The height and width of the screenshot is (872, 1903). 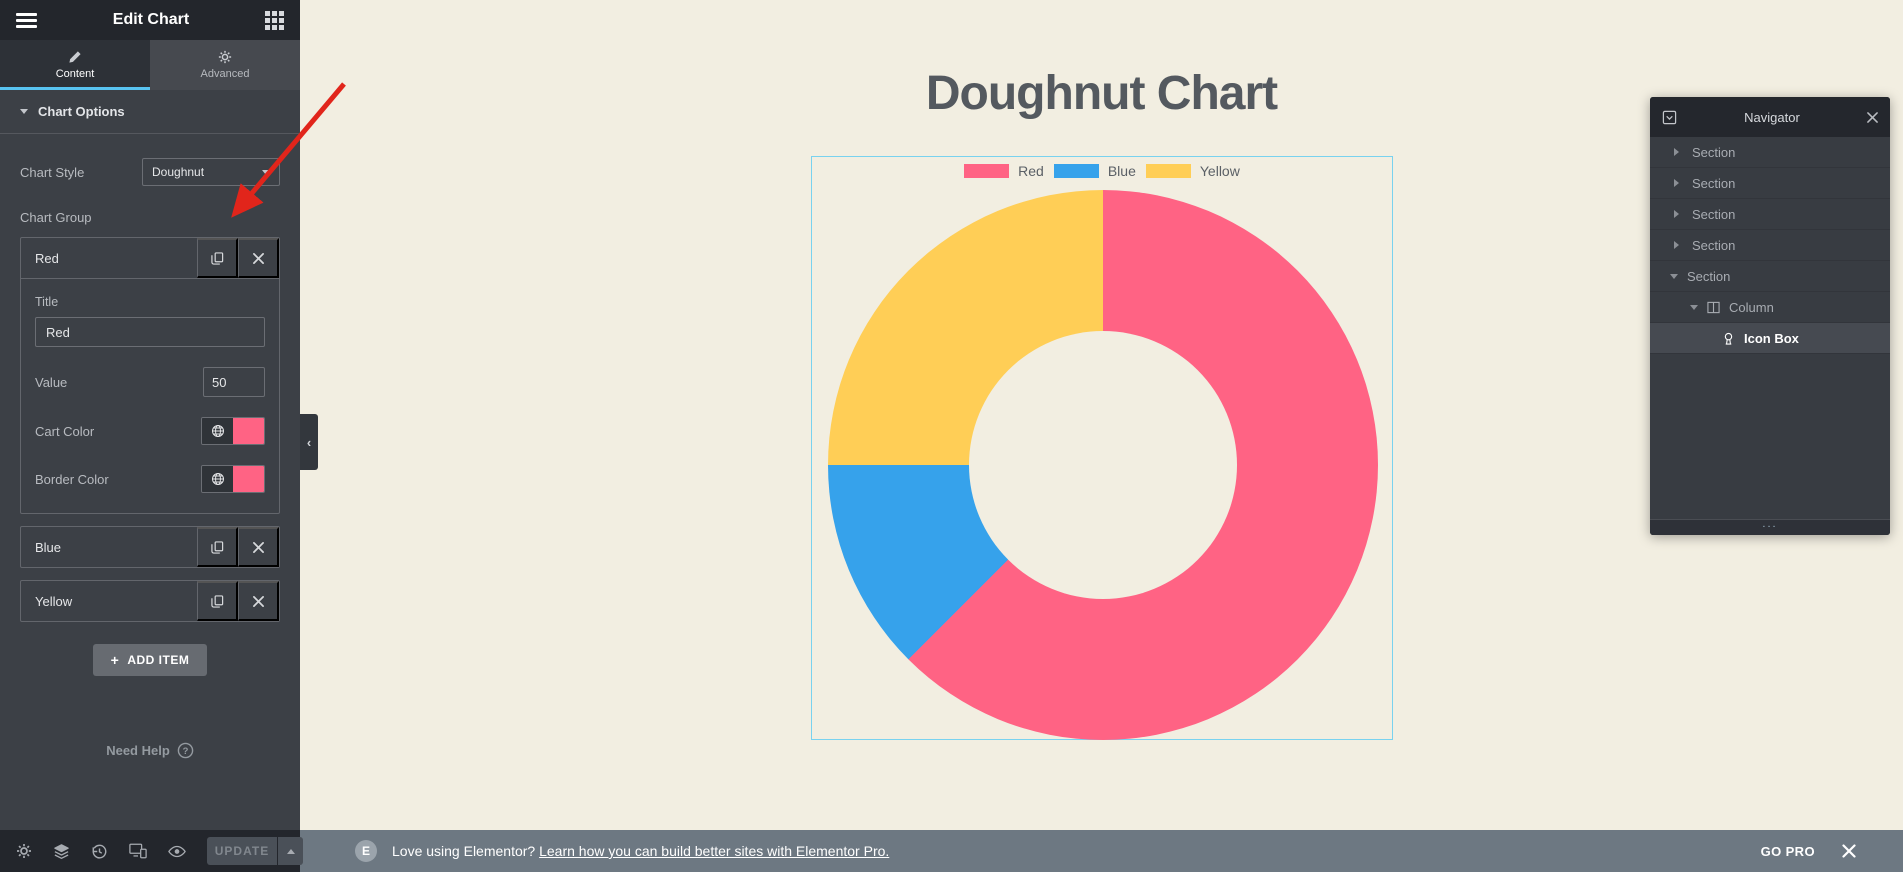 I want to click on cart-color-label: Cart Color, so click(x=65, y=431).